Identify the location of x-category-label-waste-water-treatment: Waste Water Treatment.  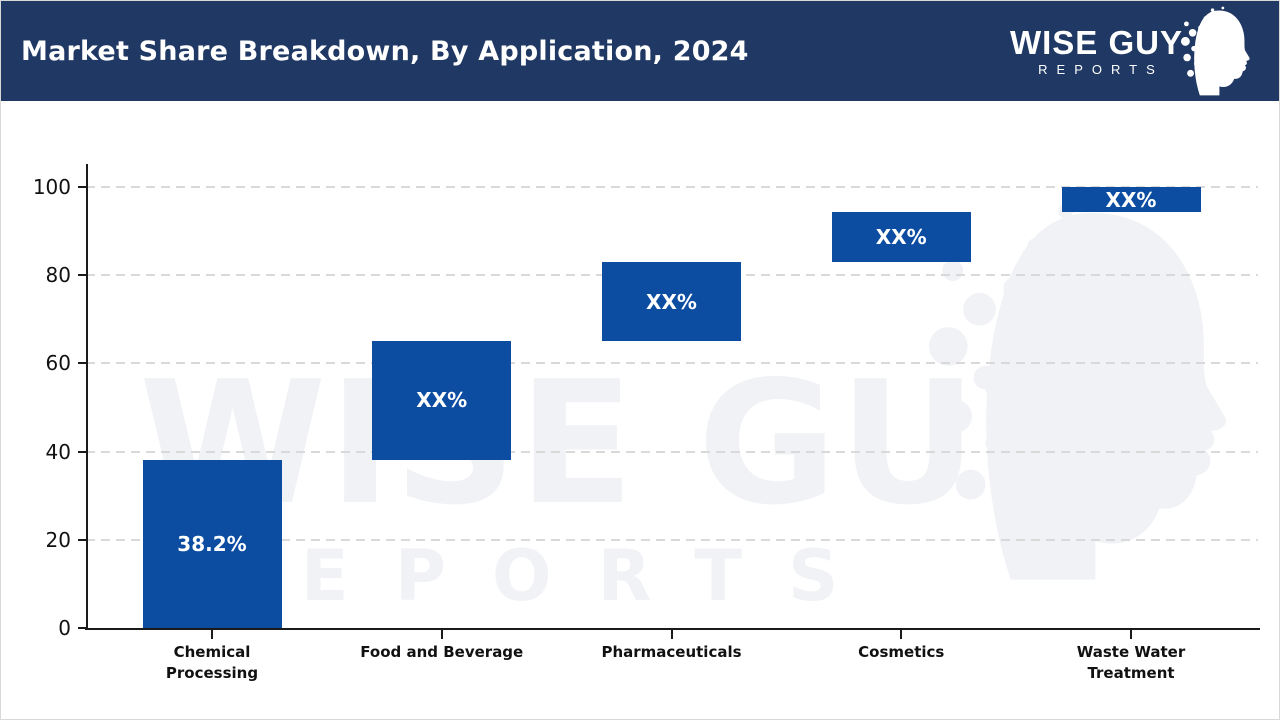
(1131, 662).